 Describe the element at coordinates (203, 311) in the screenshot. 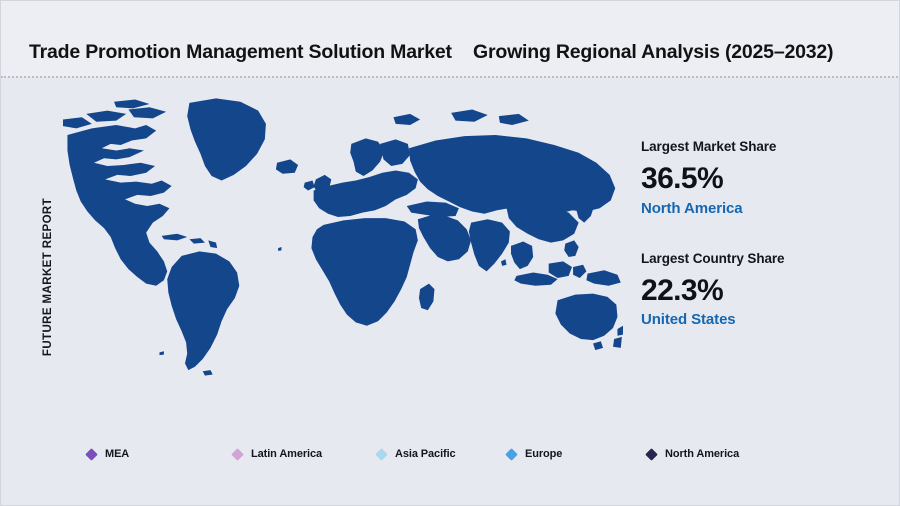

I see `region-south-america` at that location.